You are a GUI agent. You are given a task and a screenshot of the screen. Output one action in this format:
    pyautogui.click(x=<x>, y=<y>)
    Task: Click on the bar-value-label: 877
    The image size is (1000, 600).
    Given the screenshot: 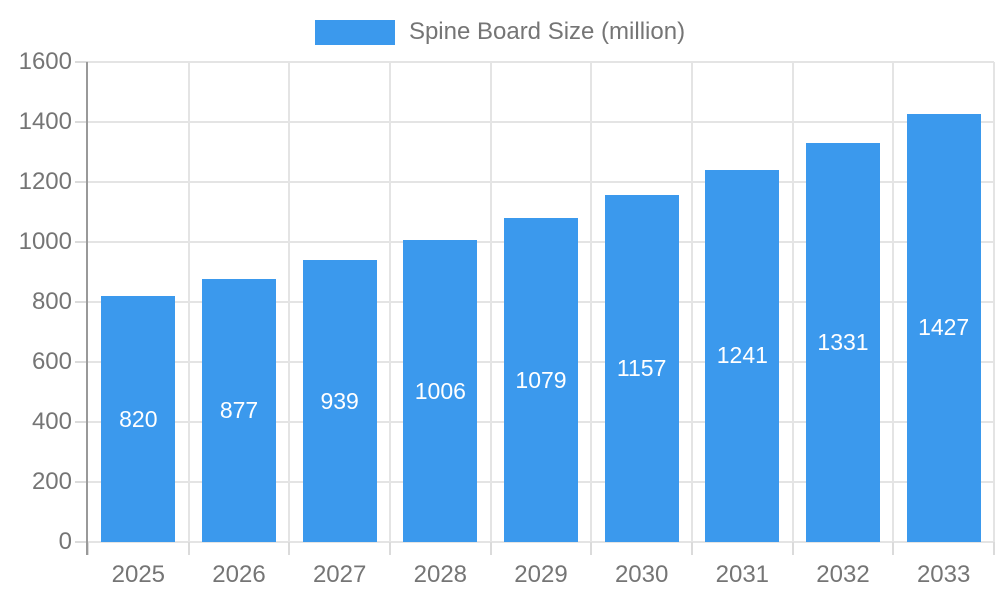 What is the action you would take?
    pyautogui.click(x=239, y=409)
    